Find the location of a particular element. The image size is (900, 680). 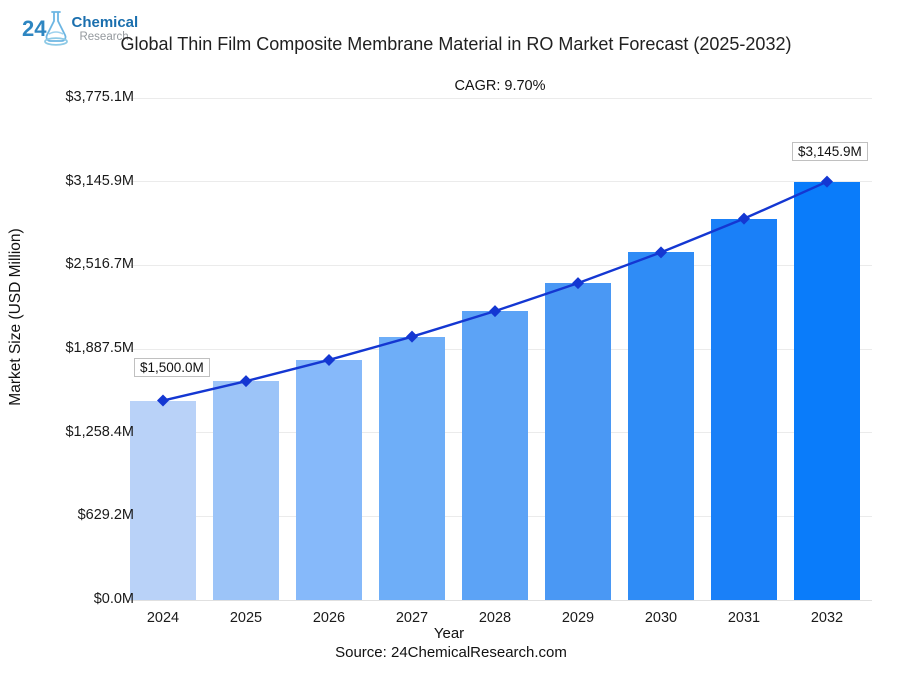

y-axis-title: Market Size (USD Million) is located at coordinates (15, 317).